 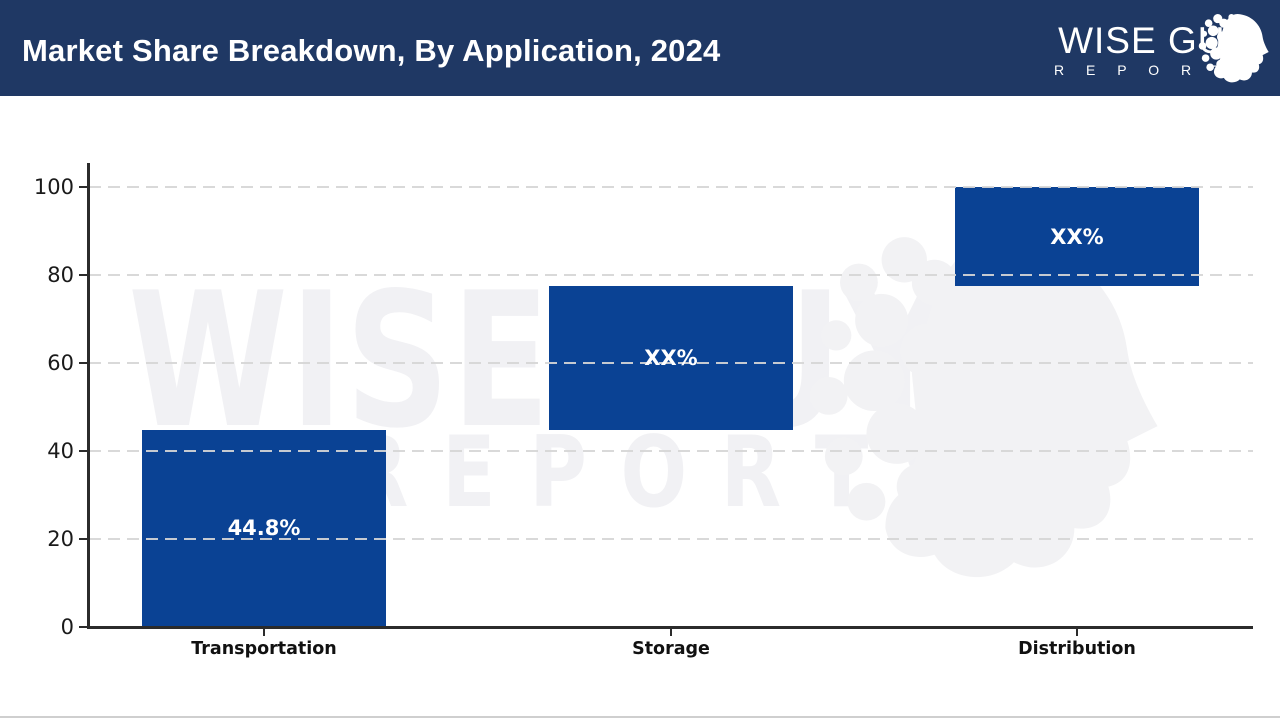 I want to click on brand-logo: WISE GUY R E P O R T S, so click(x=1143, y=48).